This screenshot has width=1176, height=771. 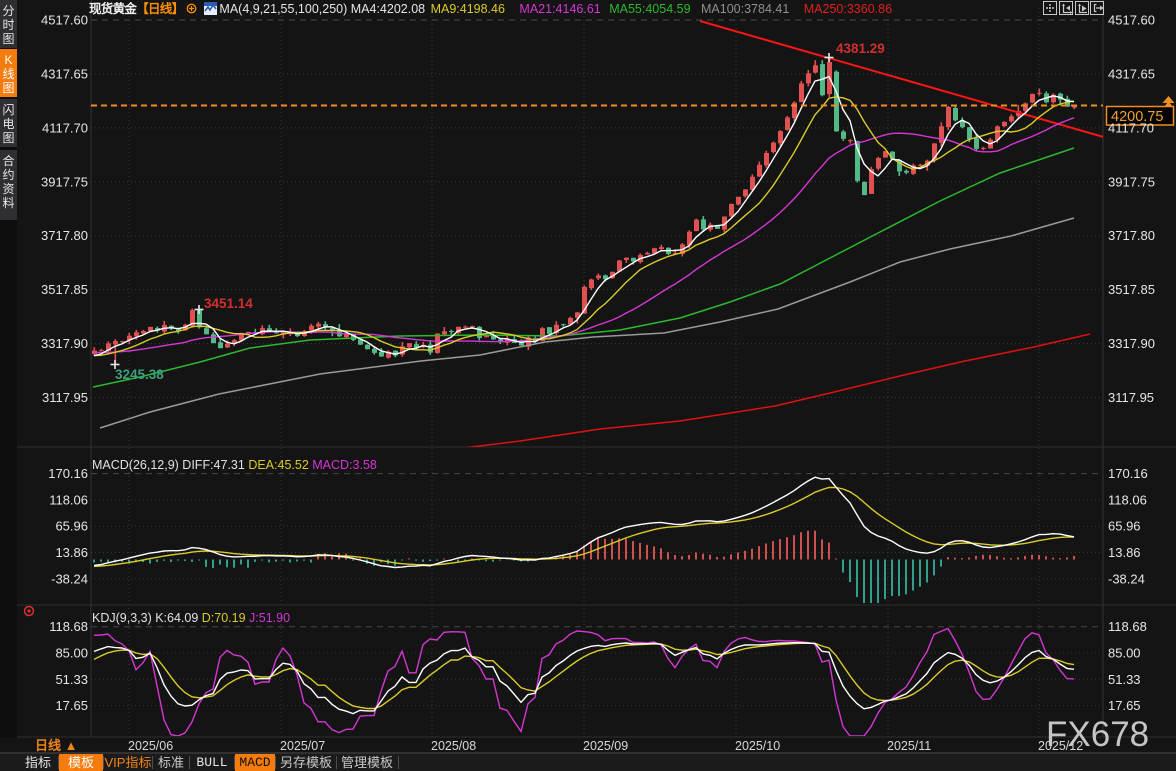 What do you see at coordinates (191, 618) in the screenshot?
I see `svg-text:KDJ(9,3,3) K:64.09 D:70.19 J:: KDJ(9,3,3) K:64.09 D:70.19 J:51.90` at bounding box center [191, 618].